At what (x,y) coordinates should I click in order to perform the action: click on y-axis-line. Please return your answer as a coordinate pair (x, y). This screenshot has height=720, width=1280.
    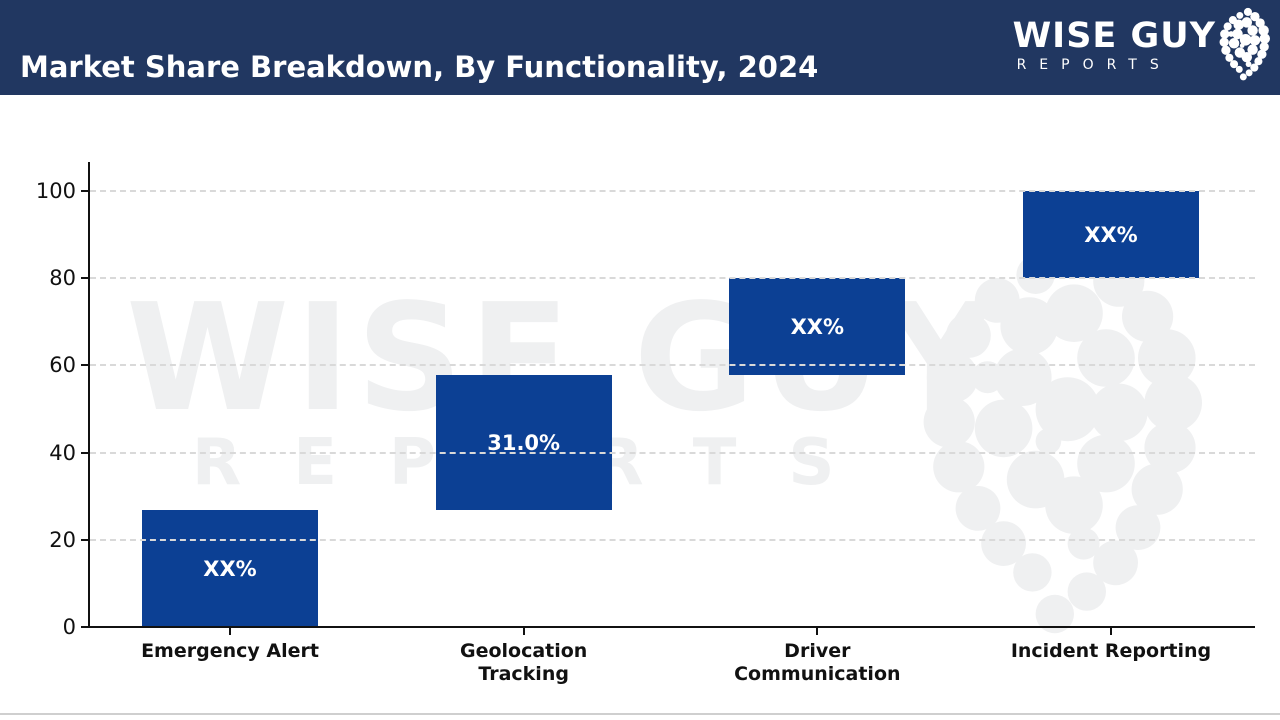
    Looking at the image, I should click on (89, 395).